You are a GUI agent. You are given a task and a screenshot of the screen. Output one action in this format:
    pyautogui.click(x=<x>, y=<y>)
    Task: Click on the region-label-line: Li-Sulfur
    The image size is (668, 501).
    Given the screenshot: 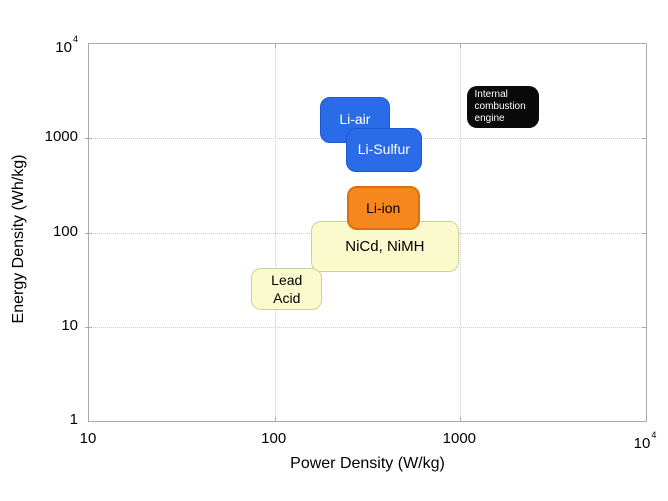 What is the action you would take?
    pyautogui.click(x=383, y=149)
    